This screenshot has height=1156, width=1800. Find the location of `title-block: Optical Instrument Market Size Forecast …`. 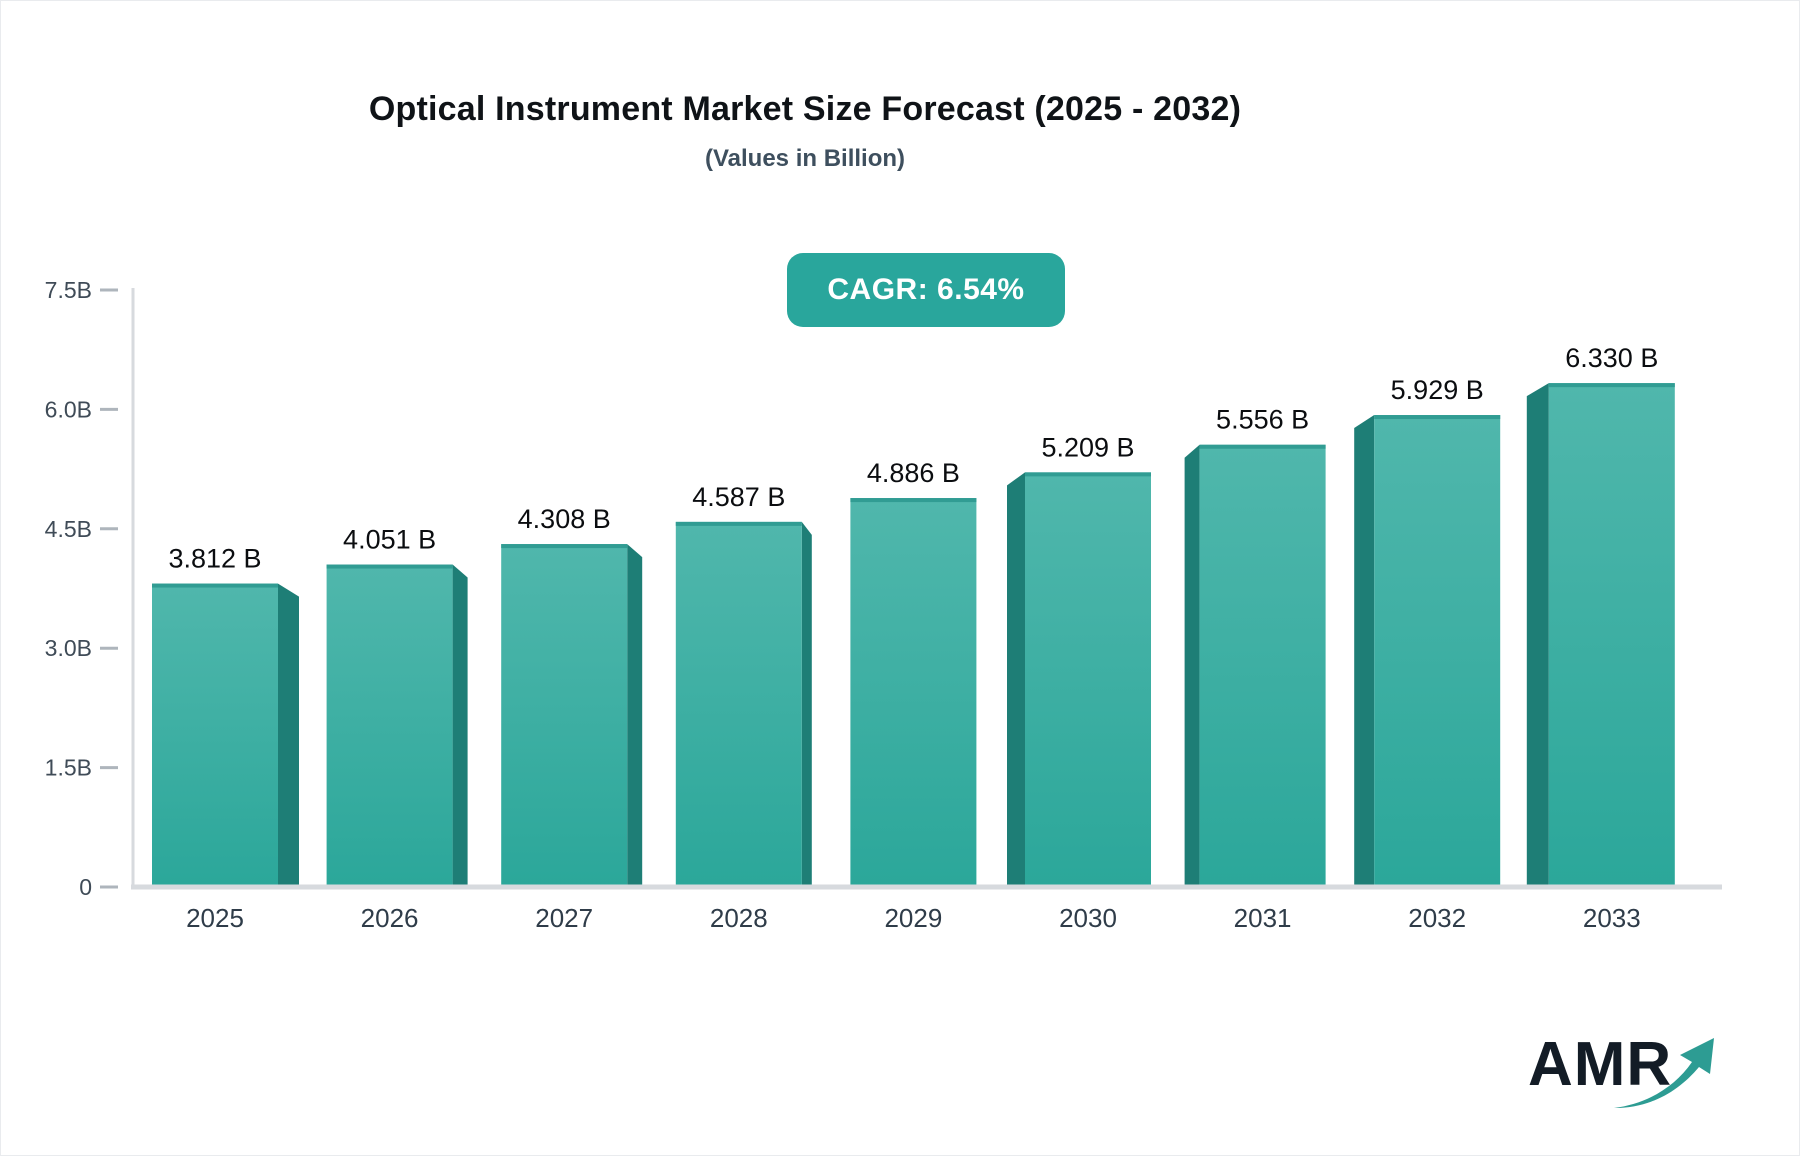

title-block: Optical Instrument Market Size Forecast … is located at coordinates (805, 131).